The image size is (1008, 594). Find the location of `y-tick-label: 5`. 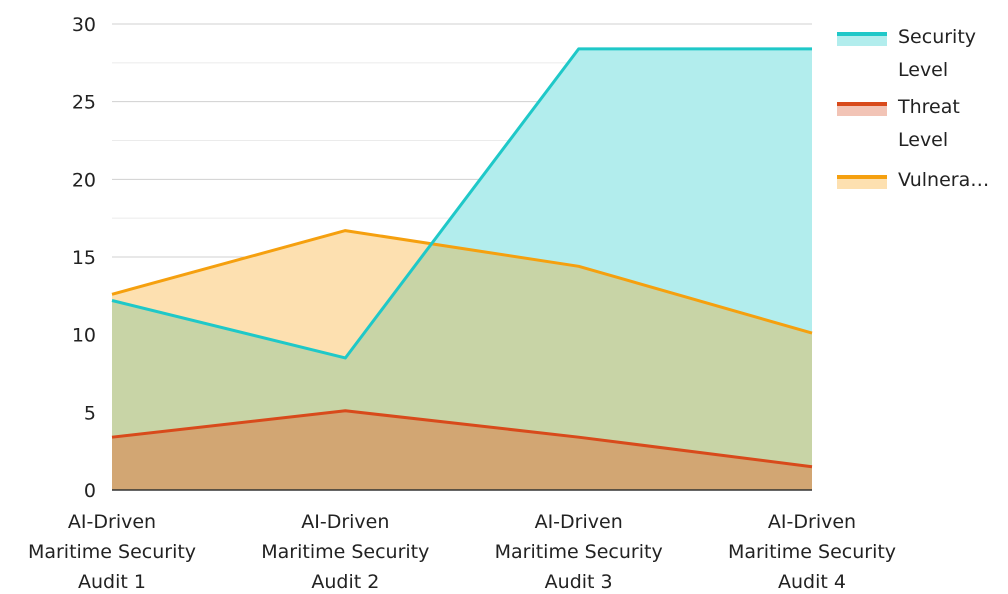

y-tick-label: 5 is located at coordinates (90, 413).